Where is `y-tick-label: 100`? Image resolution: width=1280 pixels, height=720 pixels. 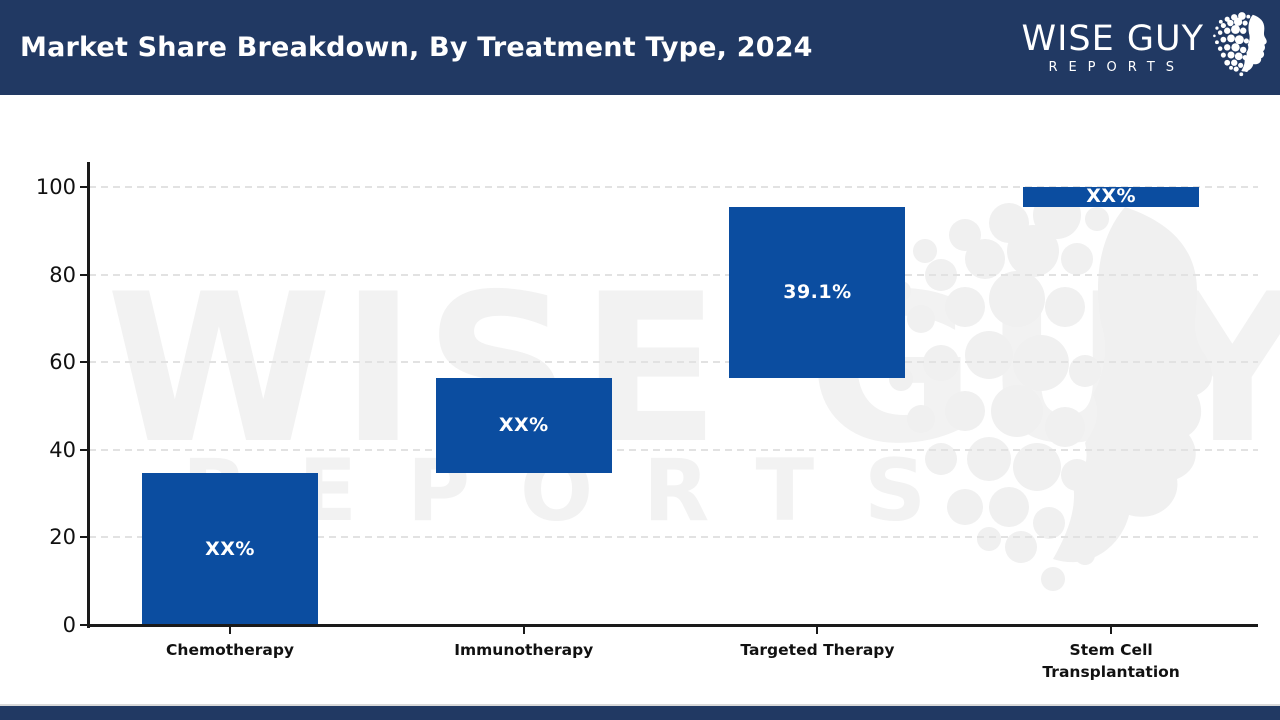 y-tick-label: 100 is located at coordinates (55, 187).